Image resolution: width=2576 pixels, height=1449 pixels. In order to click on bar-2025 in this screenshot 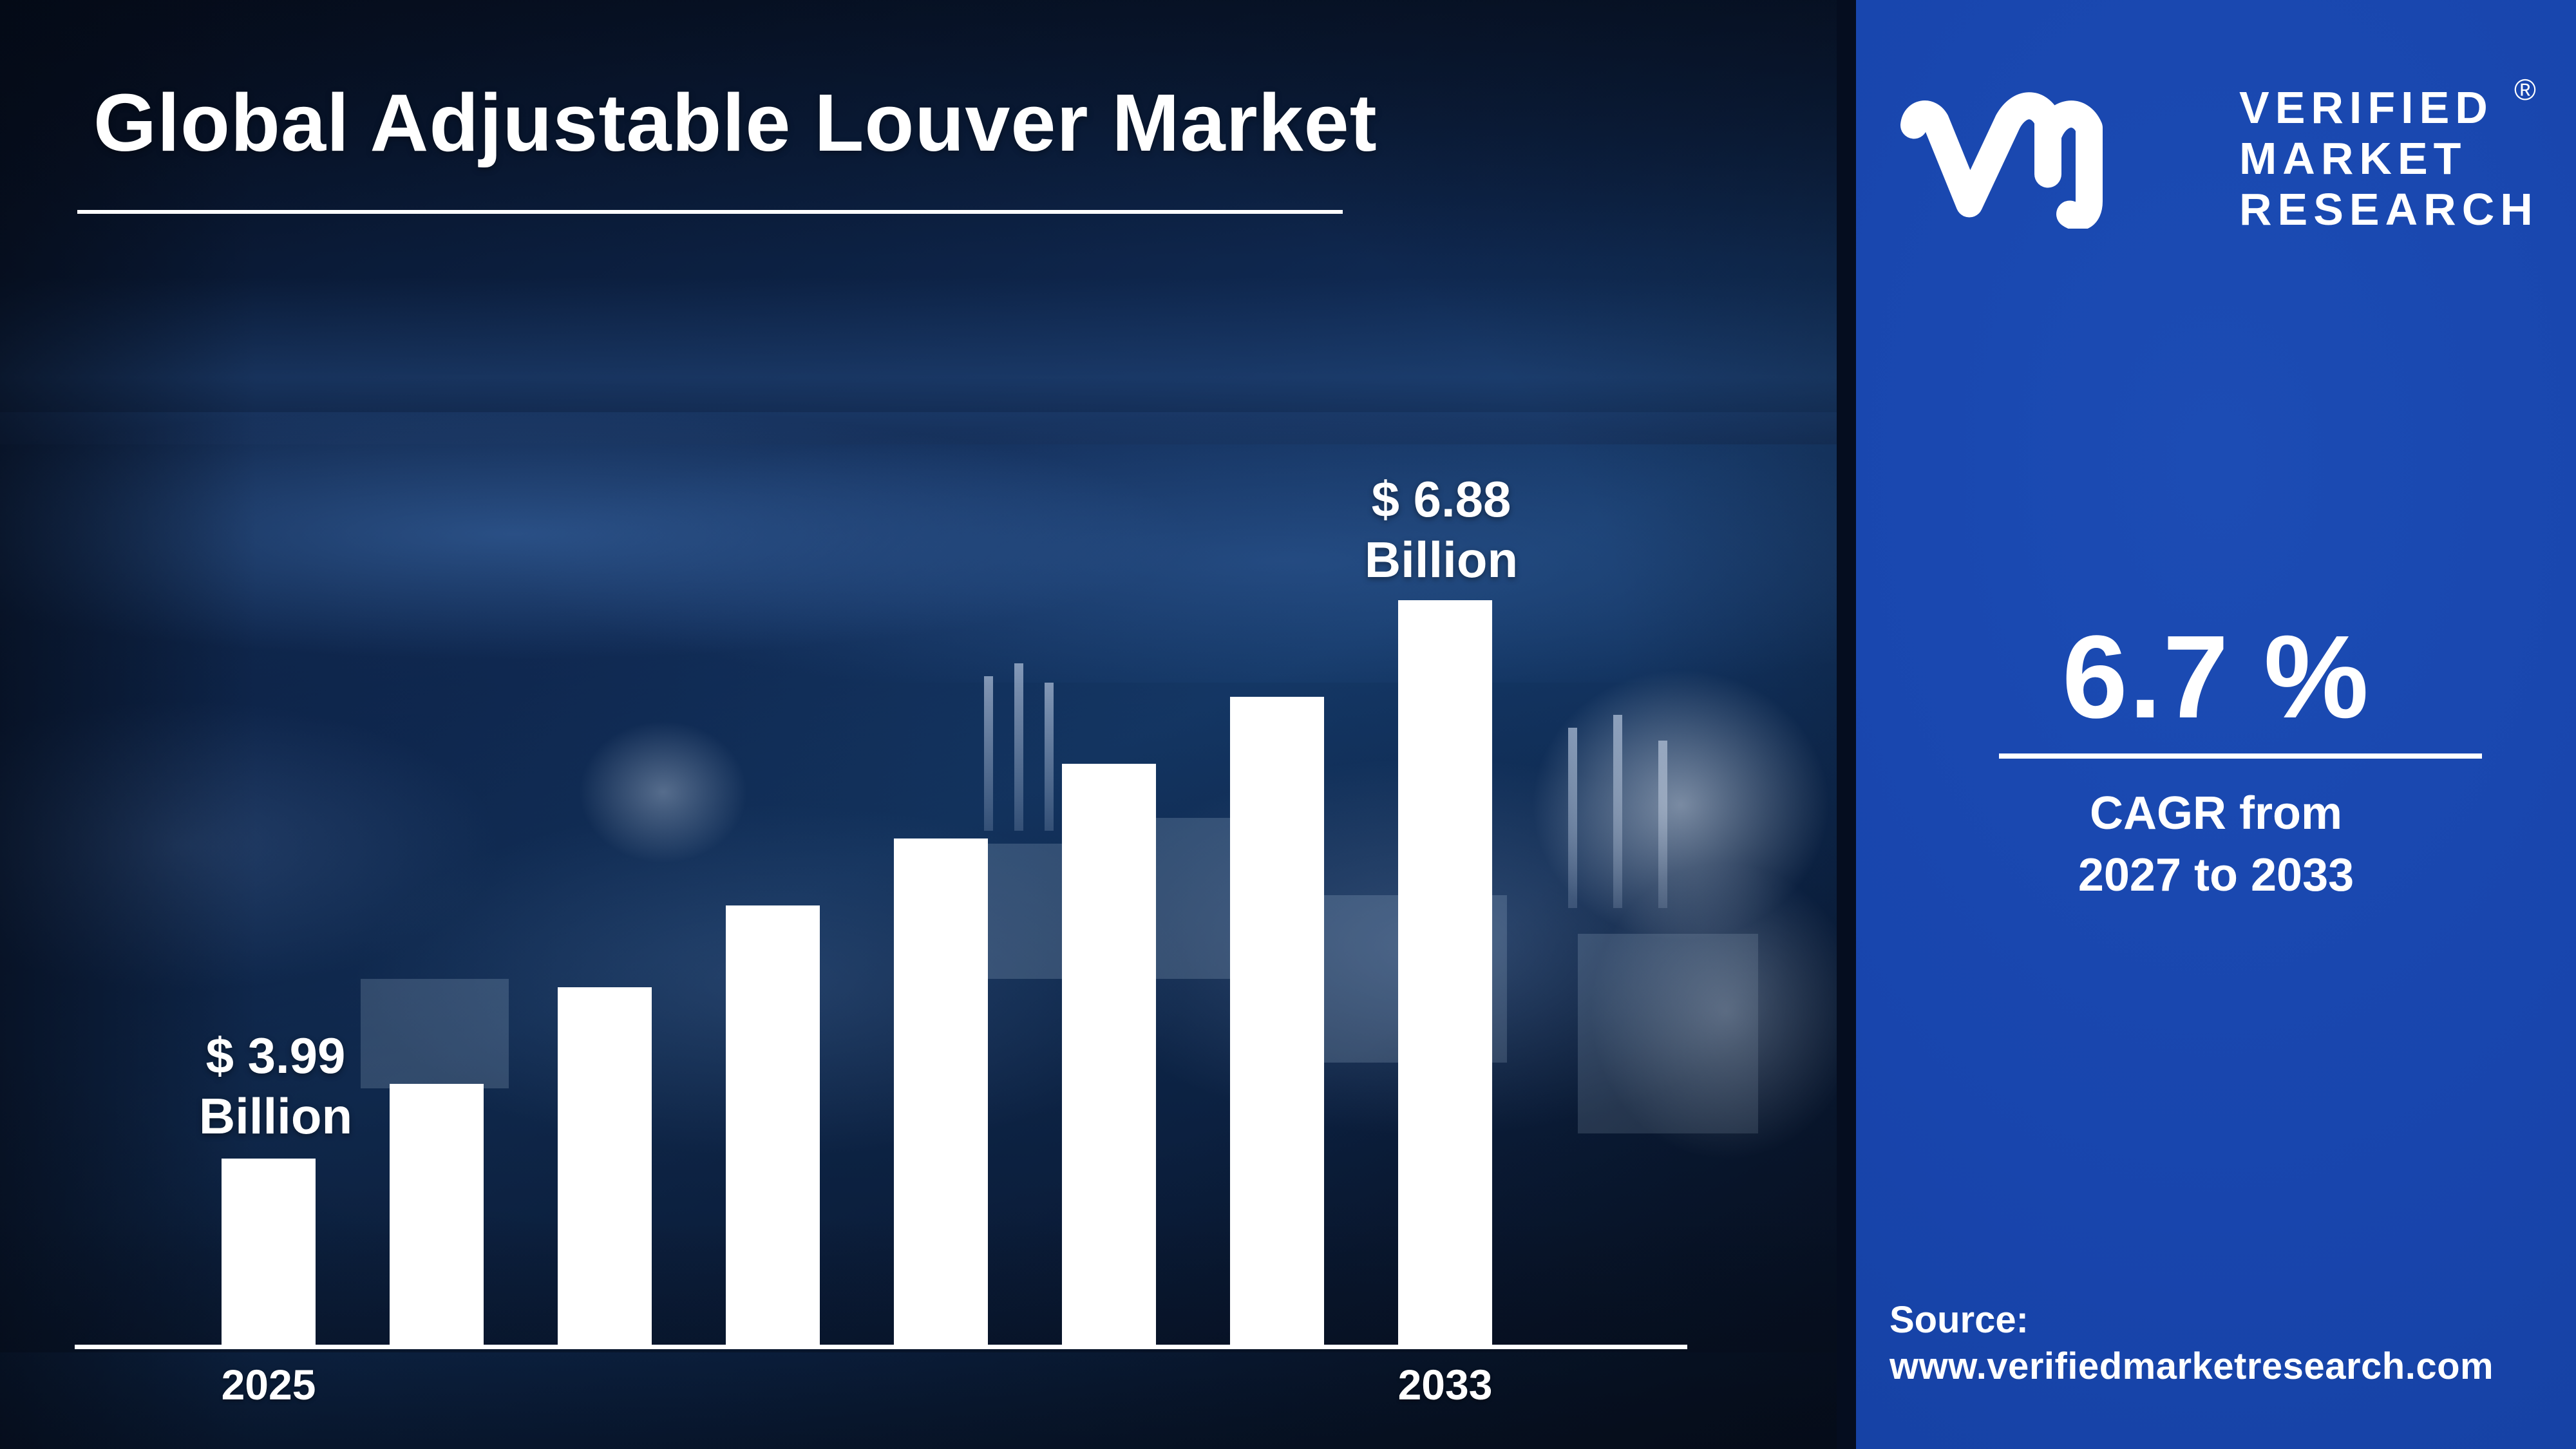, I will do `click(269, 1252)`.